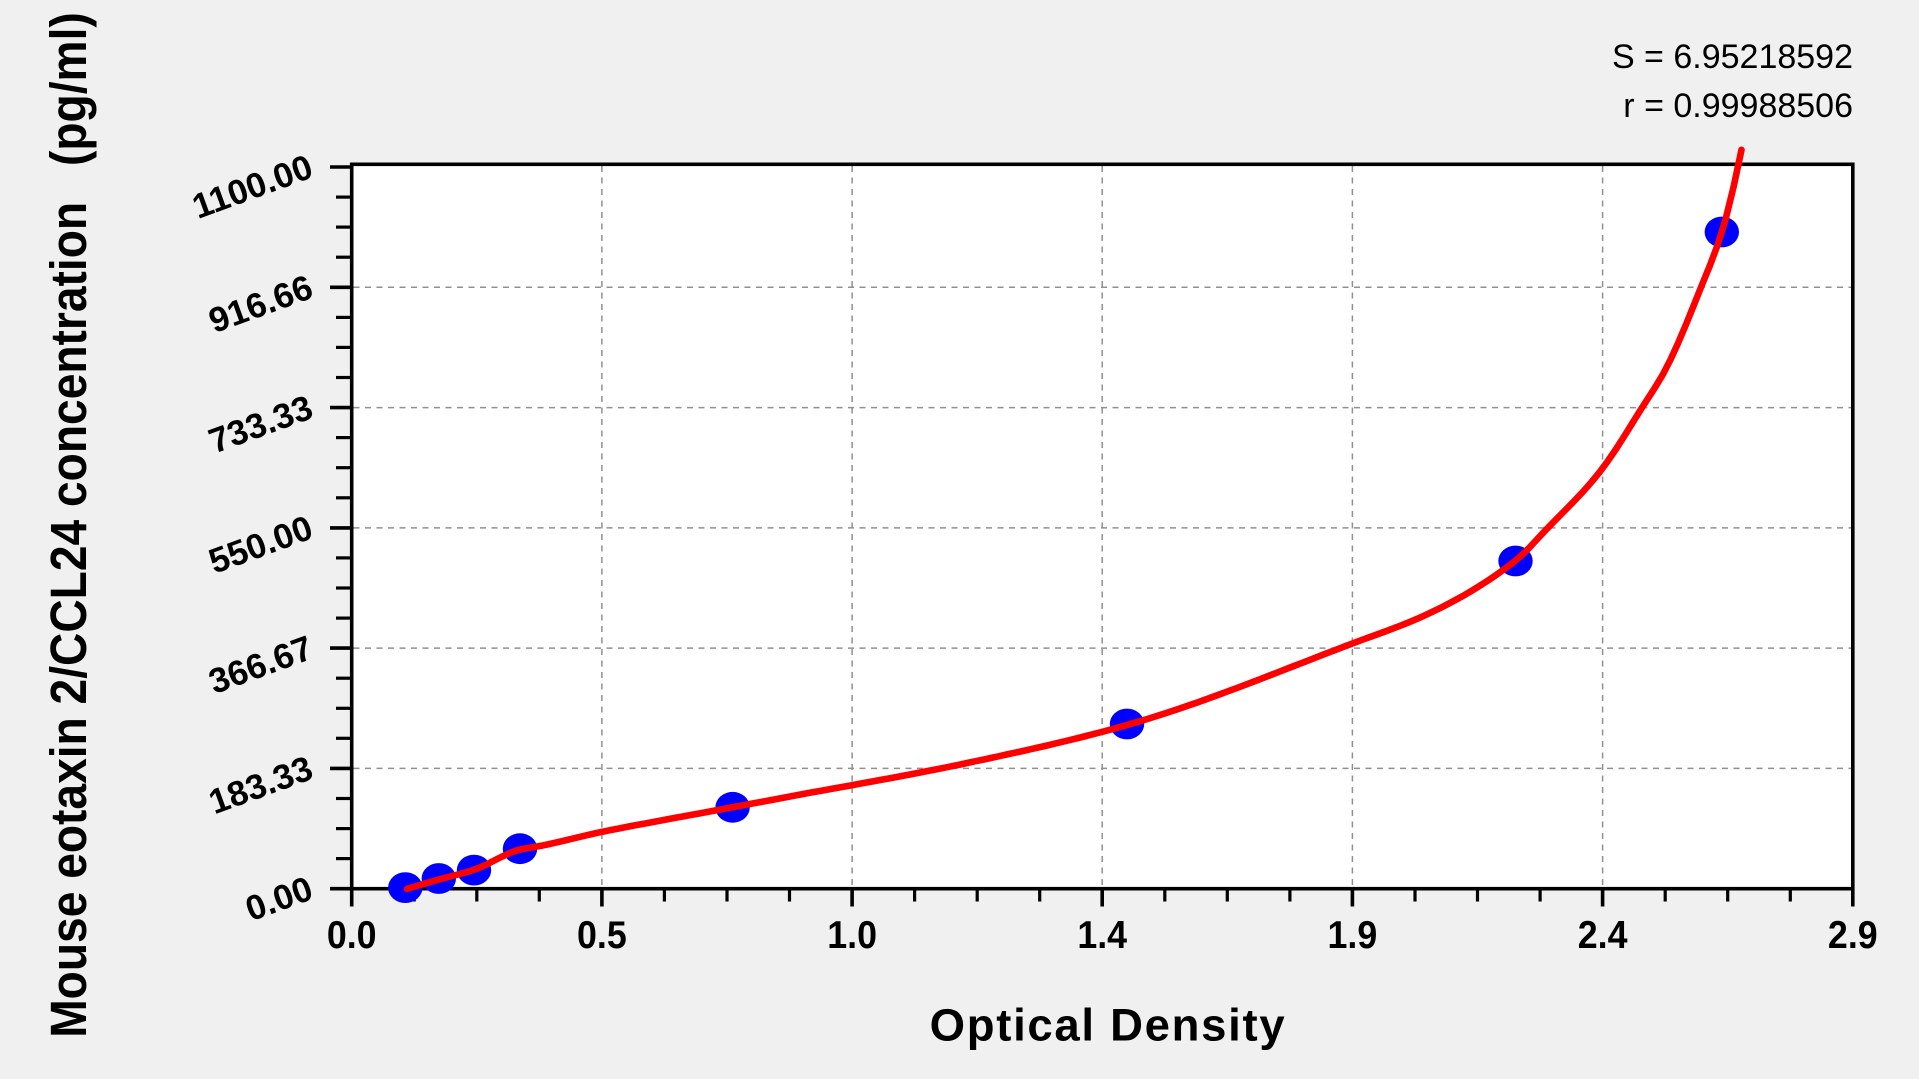  Describe the element at coordinates (1853, 934) in the screenshot. I see `svg-text: 2.9` at that location.